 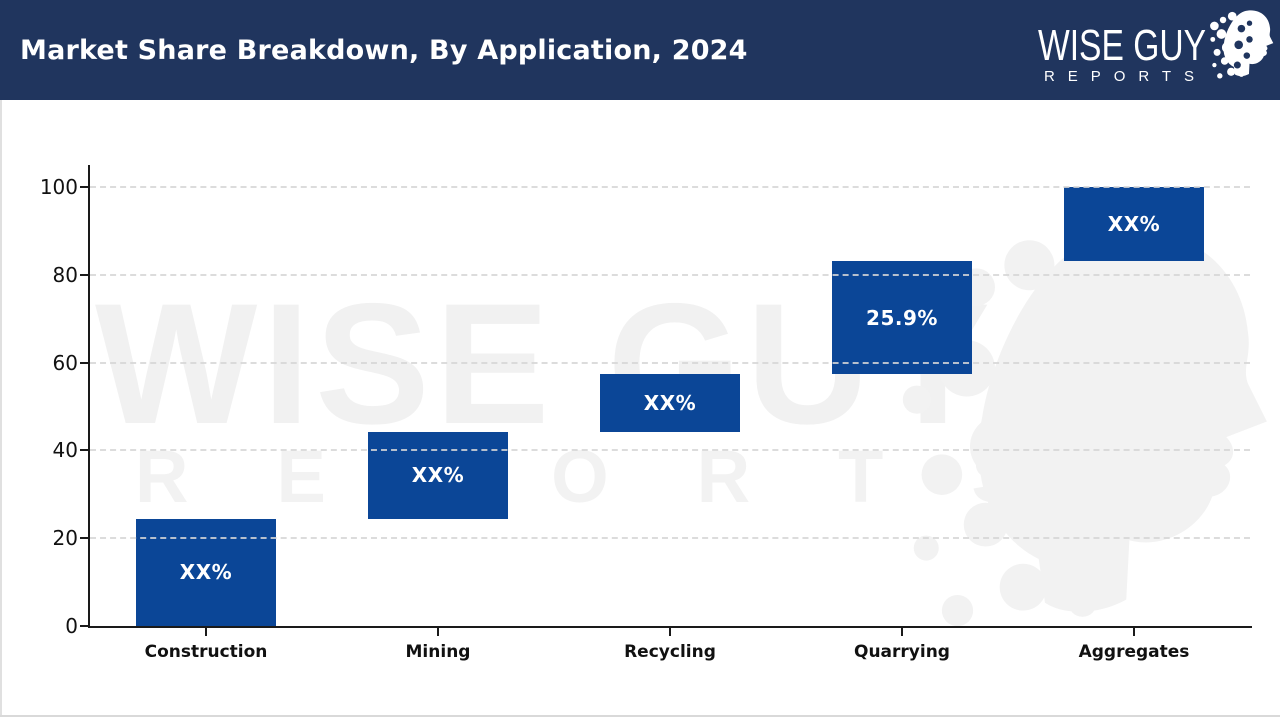 What do you see at coordinates (622, 476) in the screenshot?
I see `watermark-reports: REPORTS` at bounding box center [622, 476].